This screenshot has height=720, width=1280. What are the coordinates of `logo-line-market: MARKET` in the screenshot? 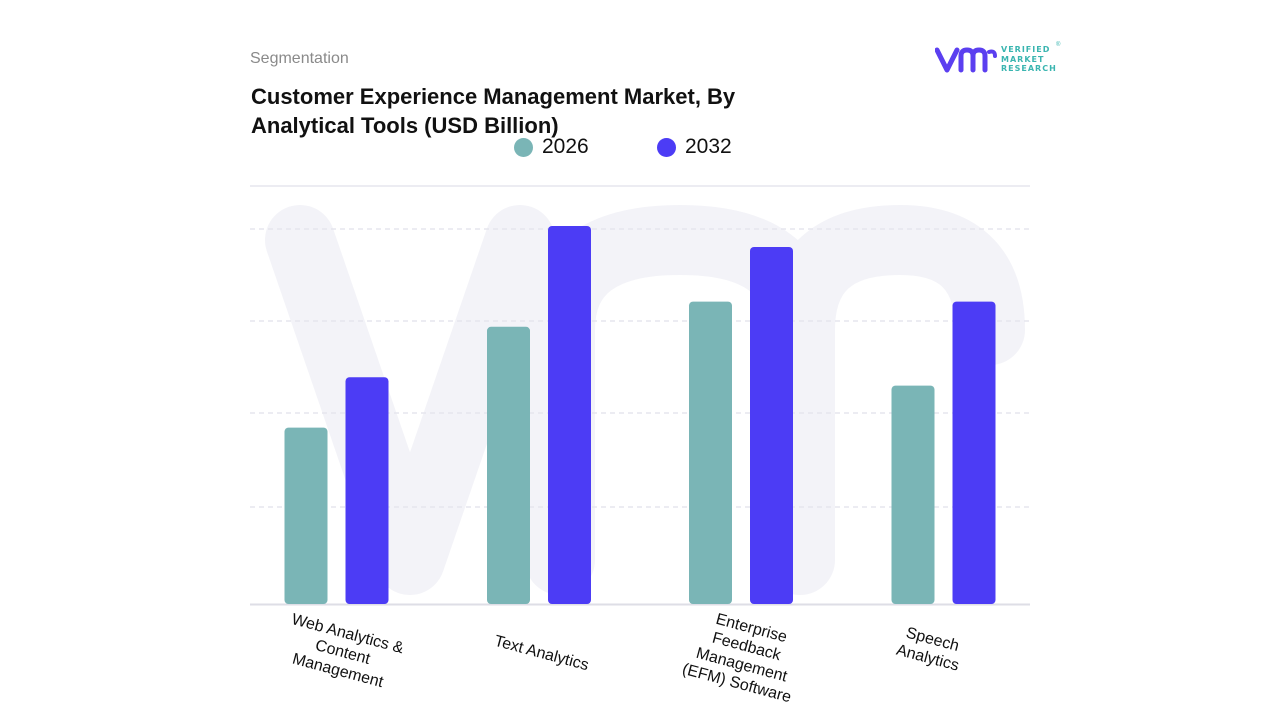 It's located at (1023, 59).